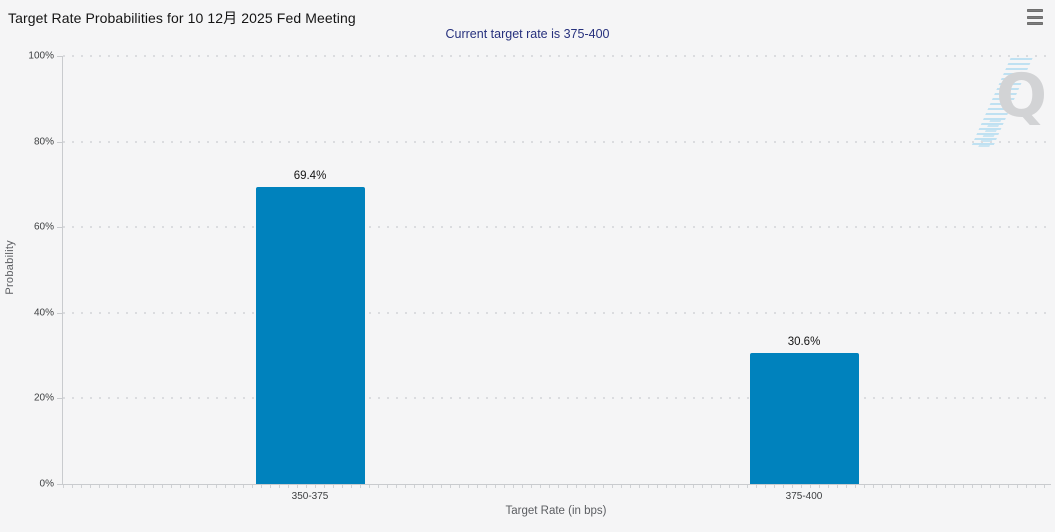  I want to click on y-tick-label: 0%, so click(46, 484).